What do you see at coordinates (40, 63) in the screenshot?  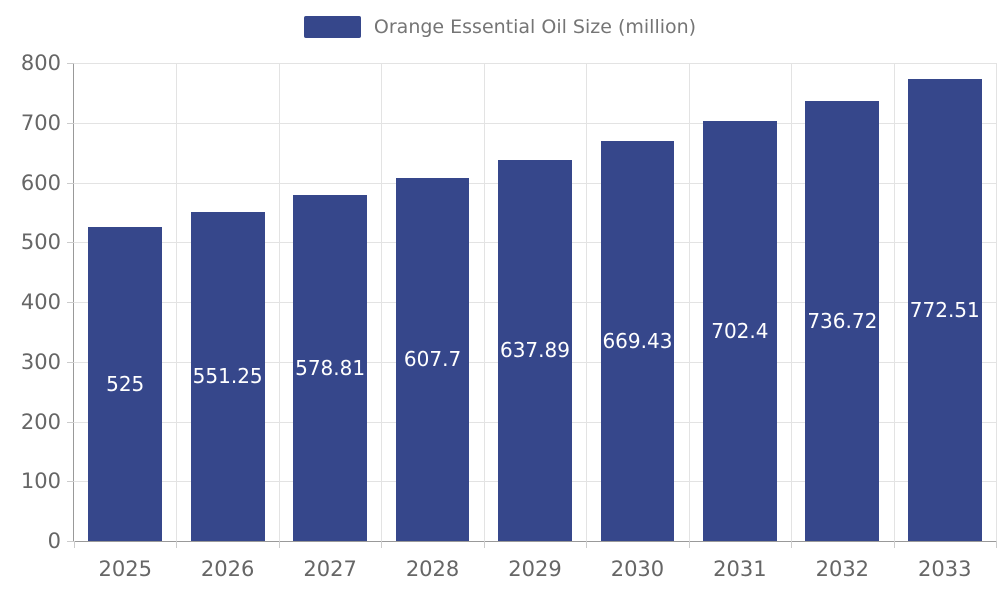 I see `y-axis-tick-label: 800` at bounding box center [40, 63].